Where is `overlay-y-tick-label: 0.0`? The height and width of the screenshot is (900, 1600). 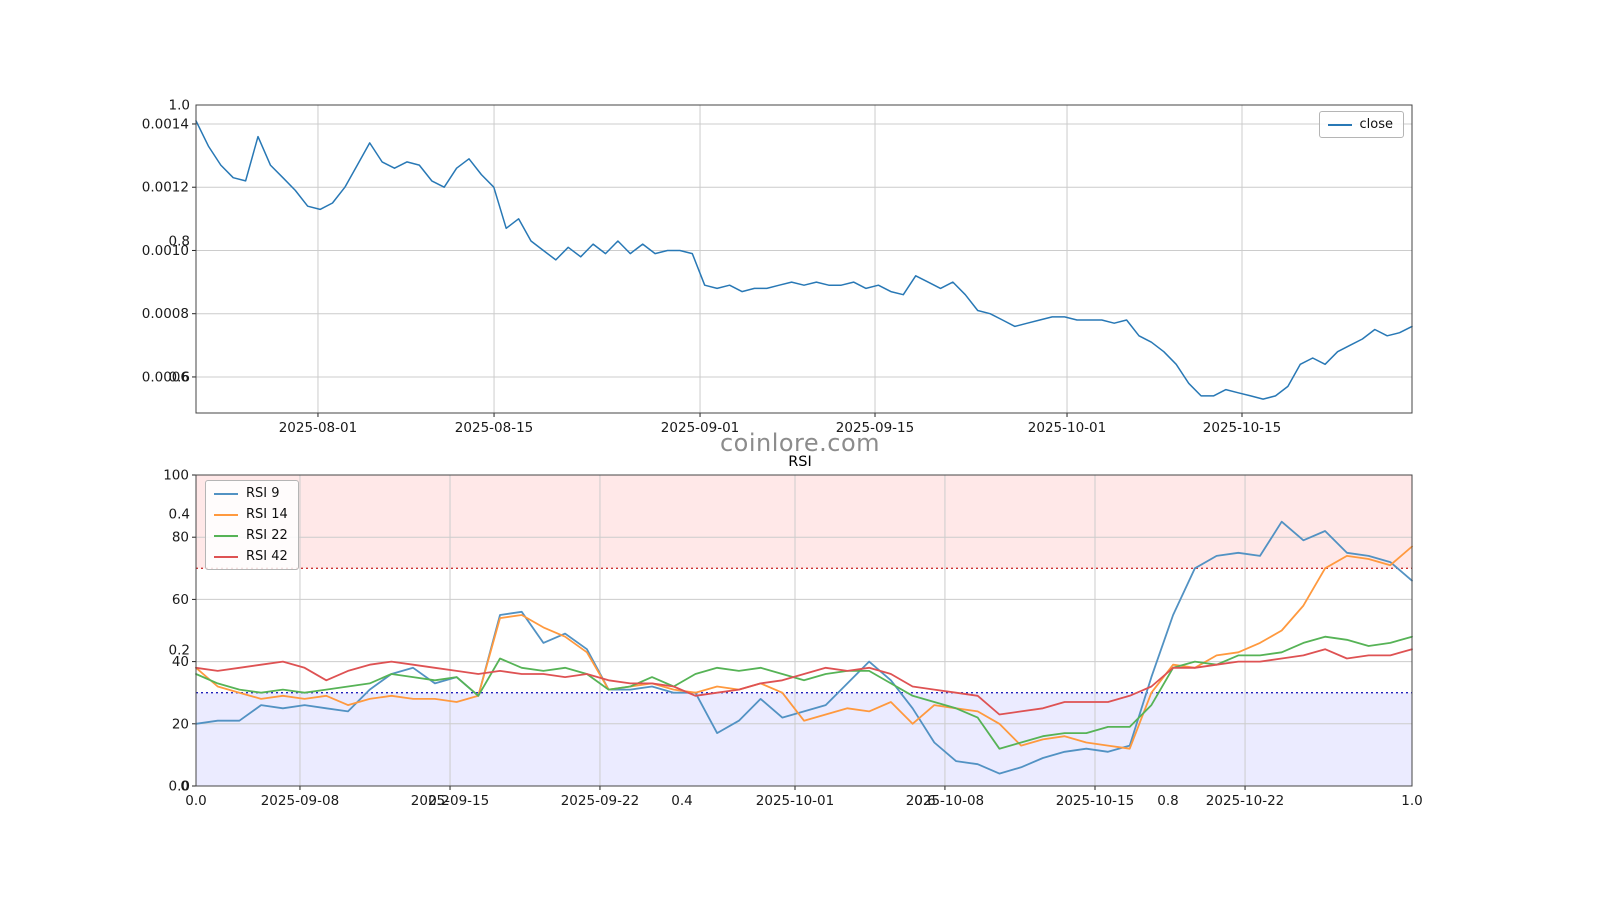 overlay-y-tick-label: 0.0 is located at coordinates (179, 787).